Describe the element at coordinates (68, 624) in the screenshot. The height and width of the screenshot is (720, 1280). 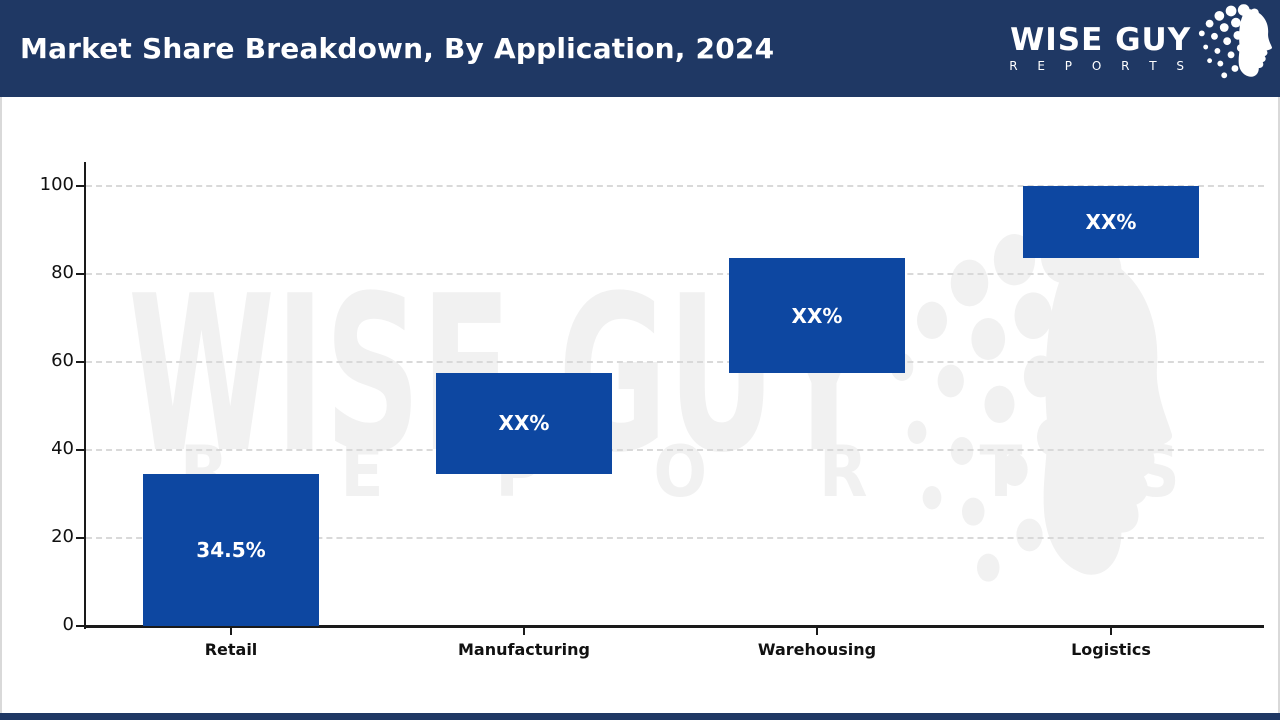
I see `y-tick-label: 0` at that location.